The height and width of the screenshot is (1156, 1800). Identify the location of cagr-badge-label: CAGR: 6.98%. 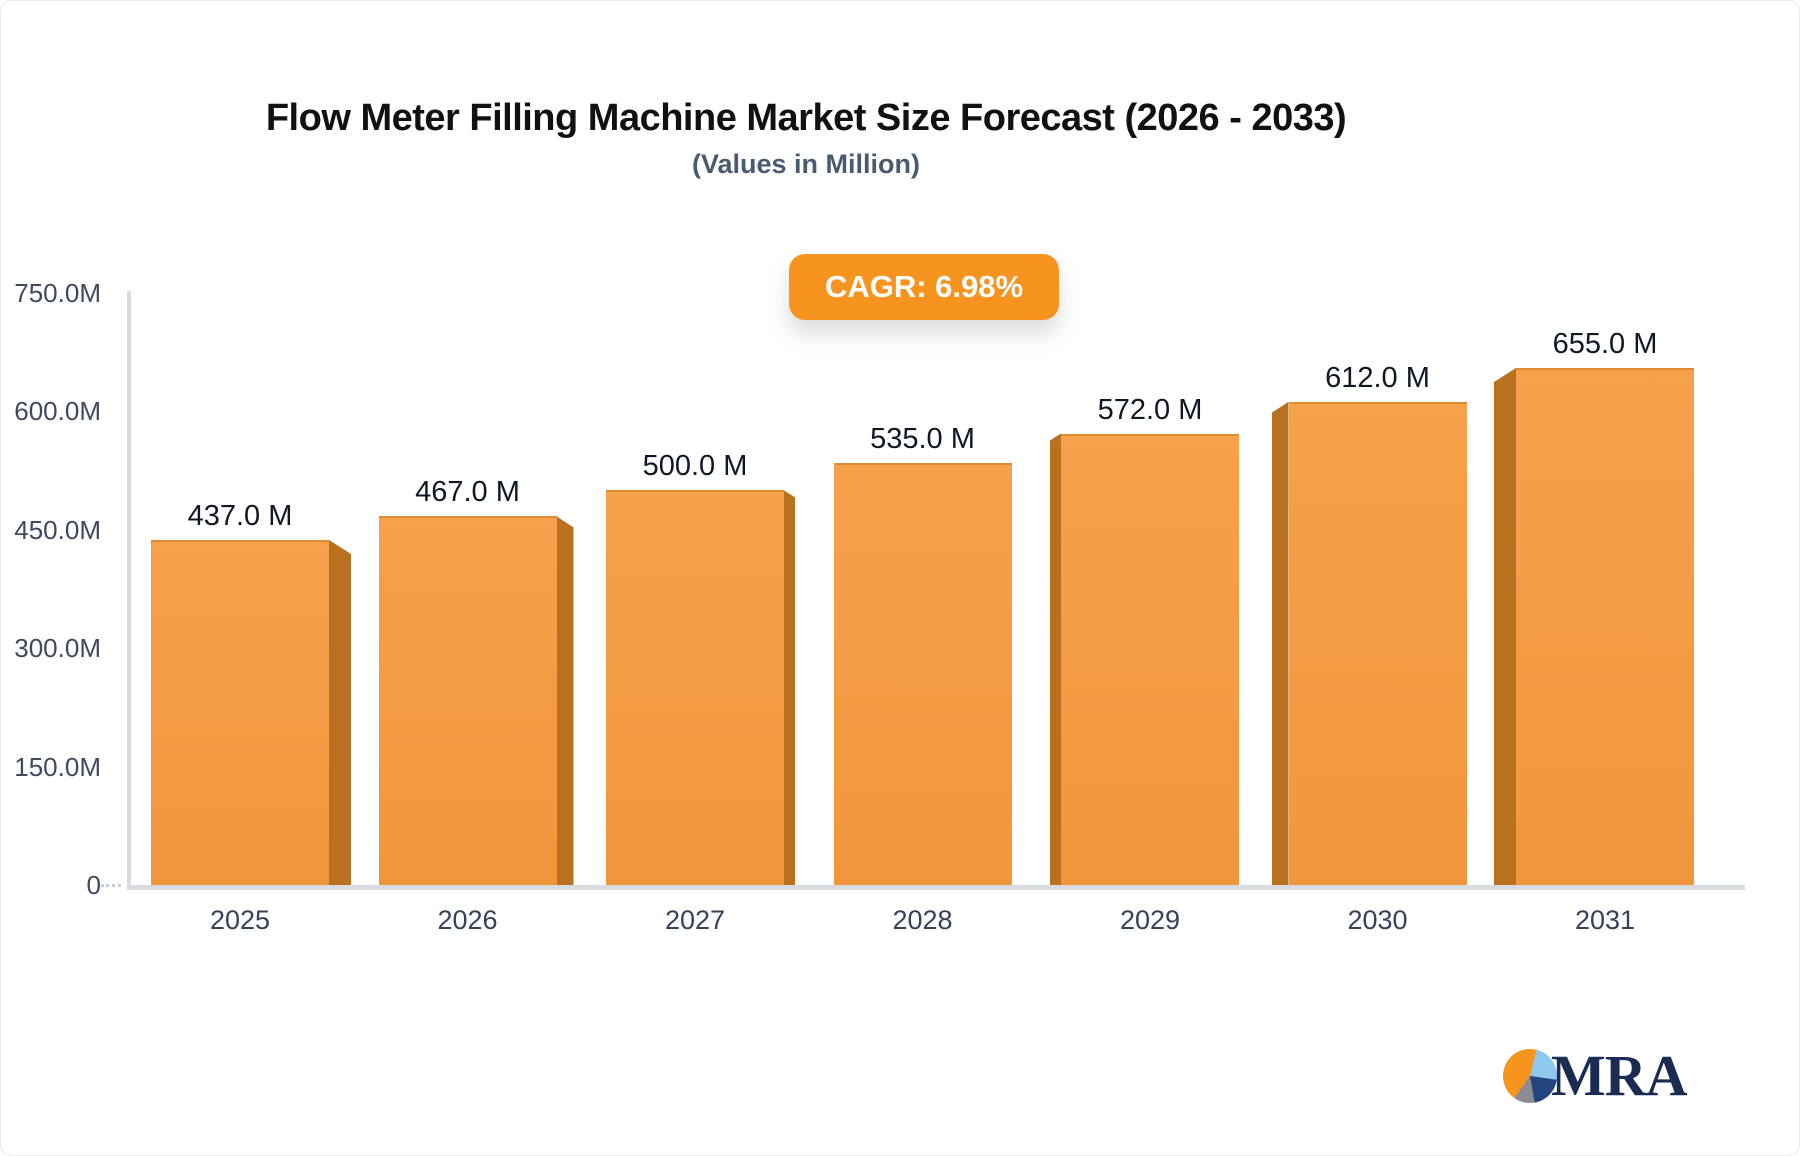
(924, 286).